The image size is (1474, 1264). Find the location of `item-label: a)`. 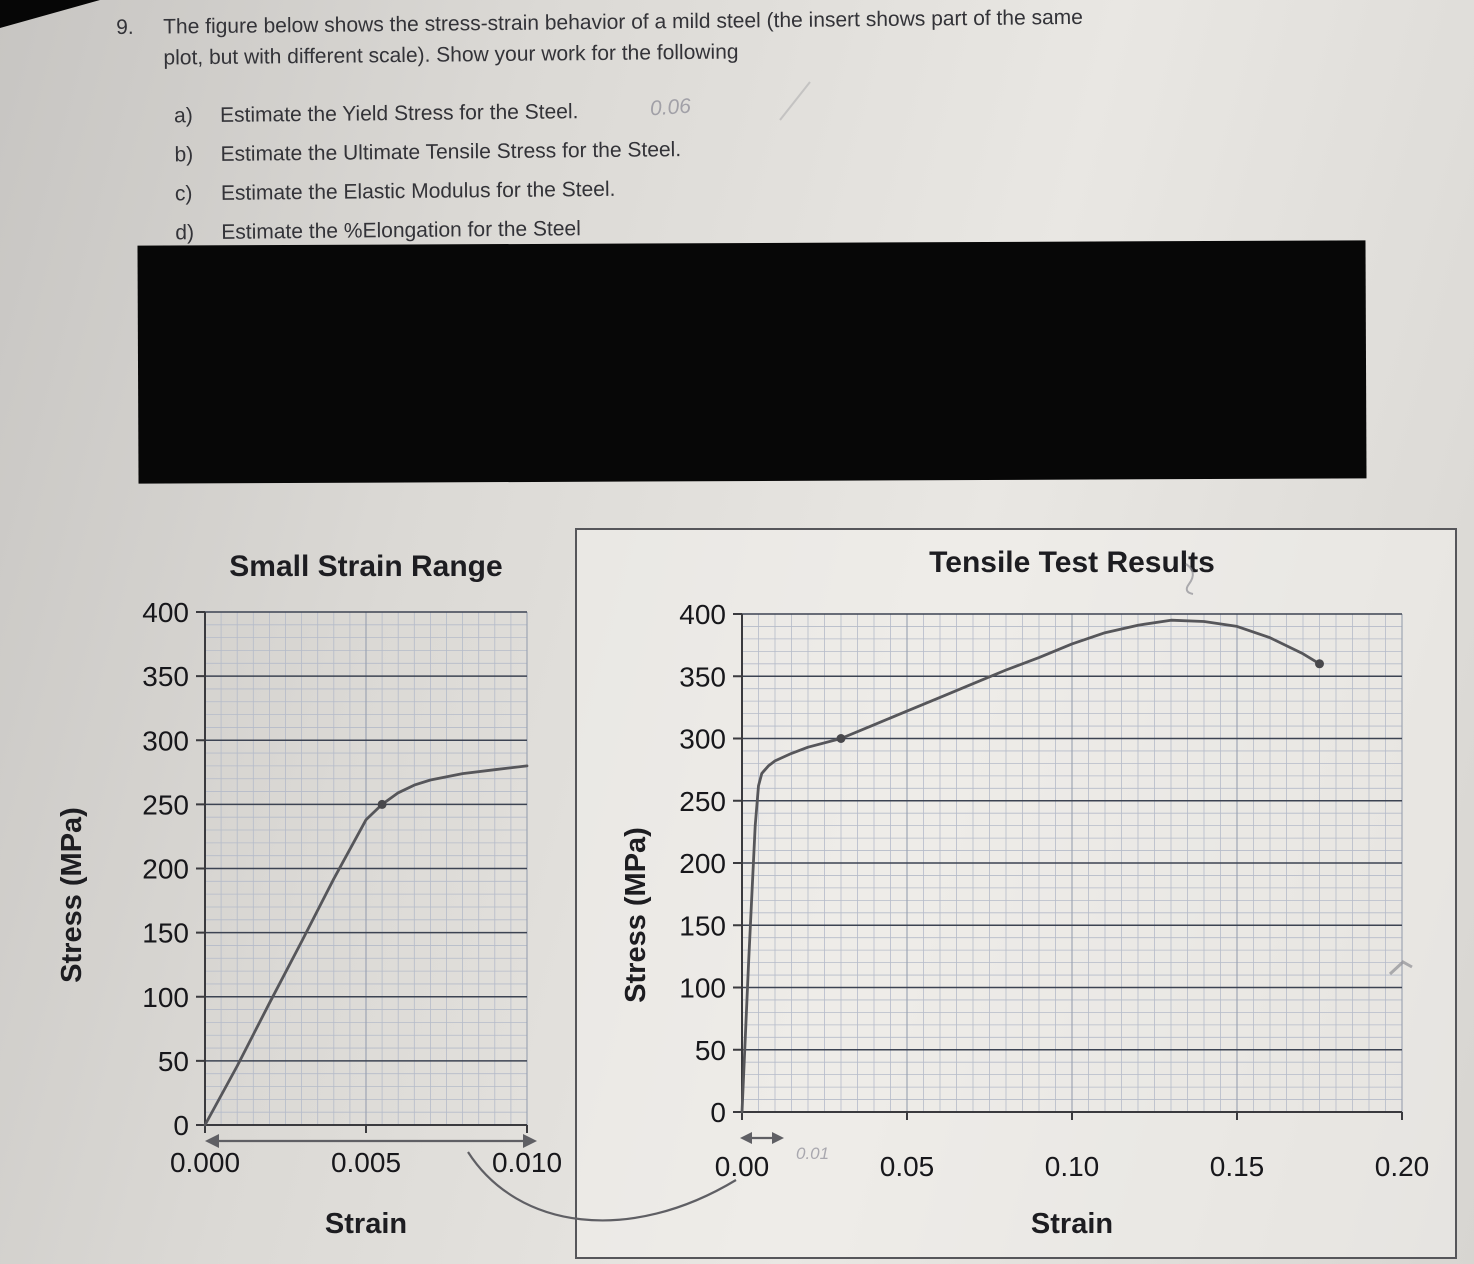

item-label: a) is located at coordinates (183, 116).